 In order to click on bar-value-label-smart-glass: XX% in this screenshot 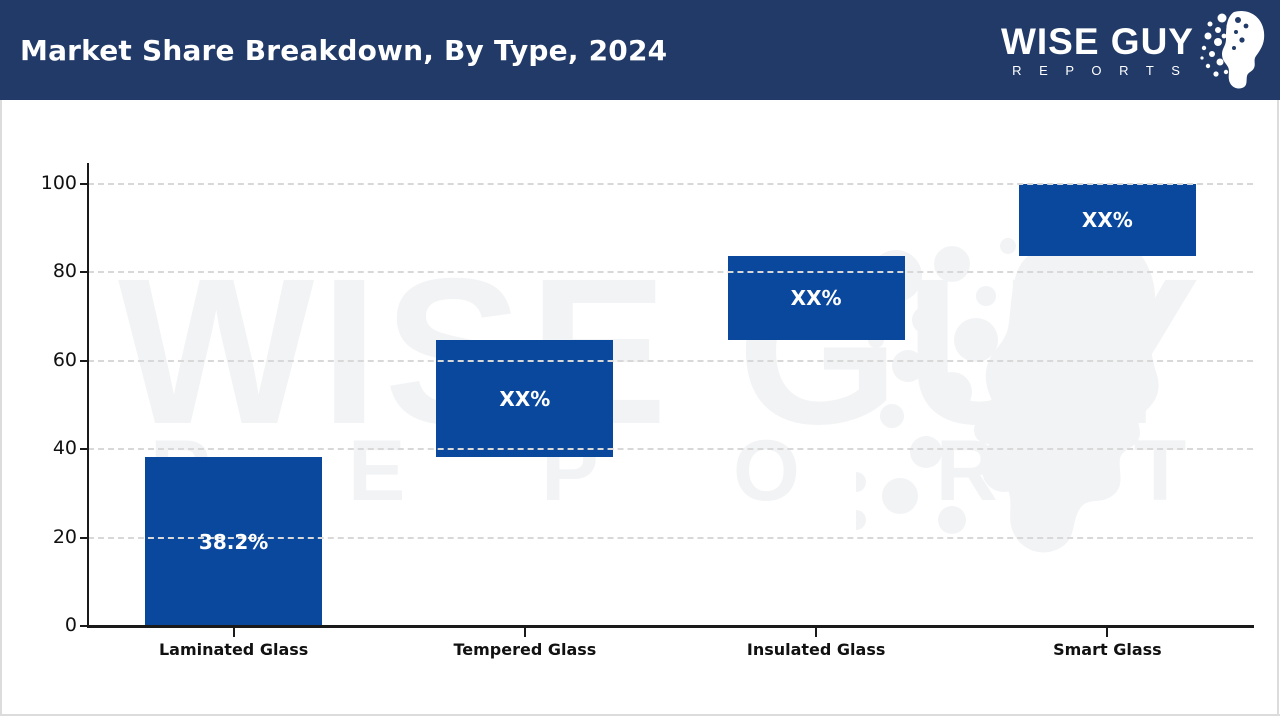, I will do `click(1107, 220)`.